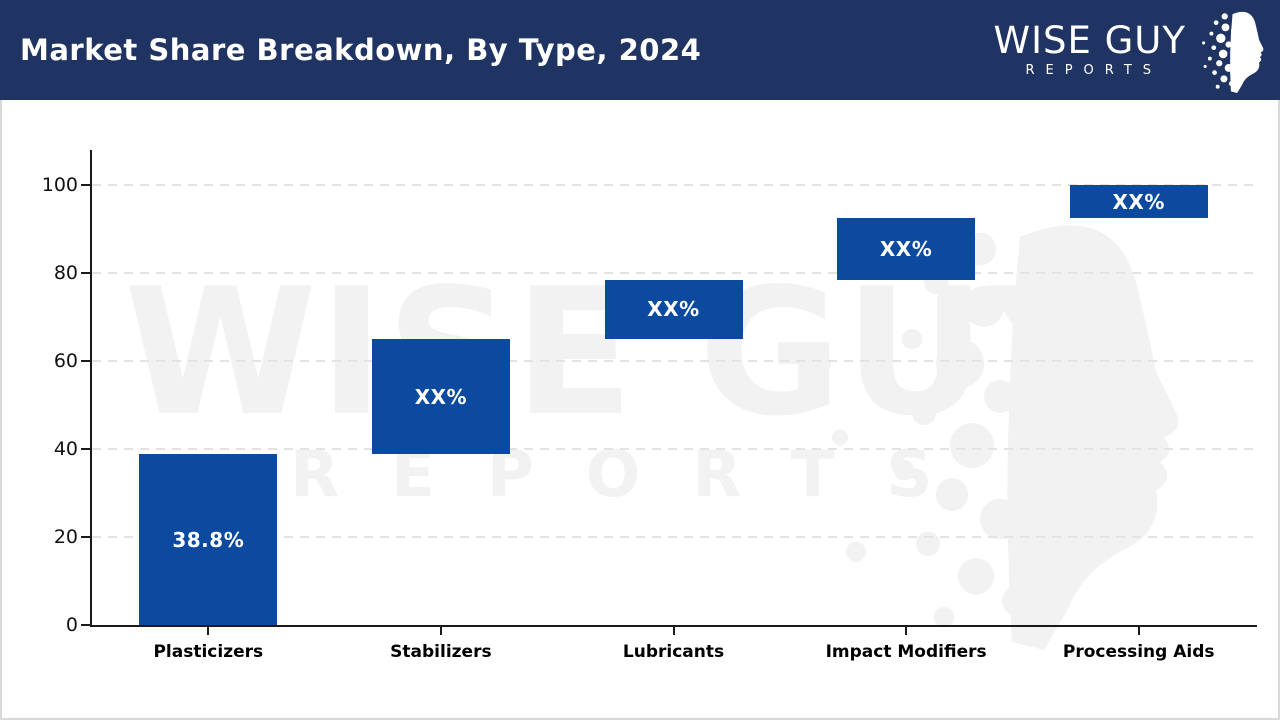  I want to click on brand-subtitle: REPORTS, so click(1094, 70).